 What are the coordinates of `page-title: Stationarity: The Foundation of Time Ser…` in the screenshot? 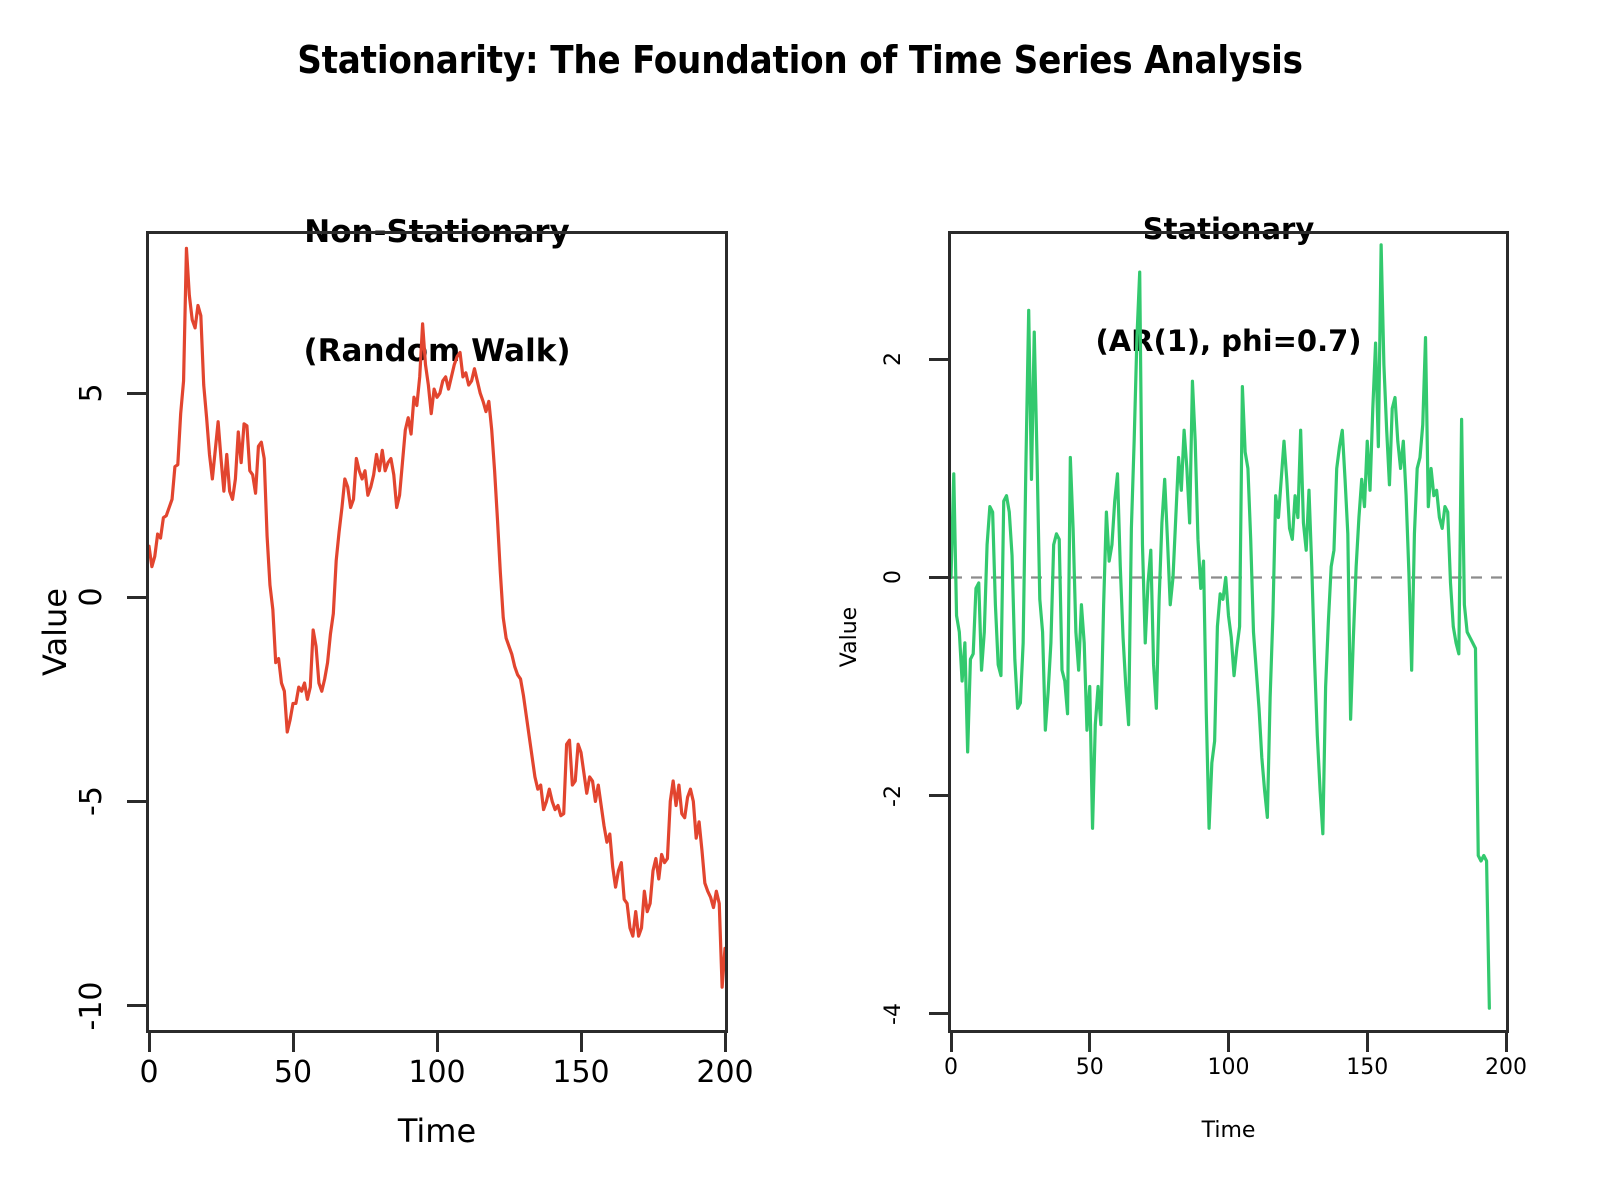 It's located at (800, 60).